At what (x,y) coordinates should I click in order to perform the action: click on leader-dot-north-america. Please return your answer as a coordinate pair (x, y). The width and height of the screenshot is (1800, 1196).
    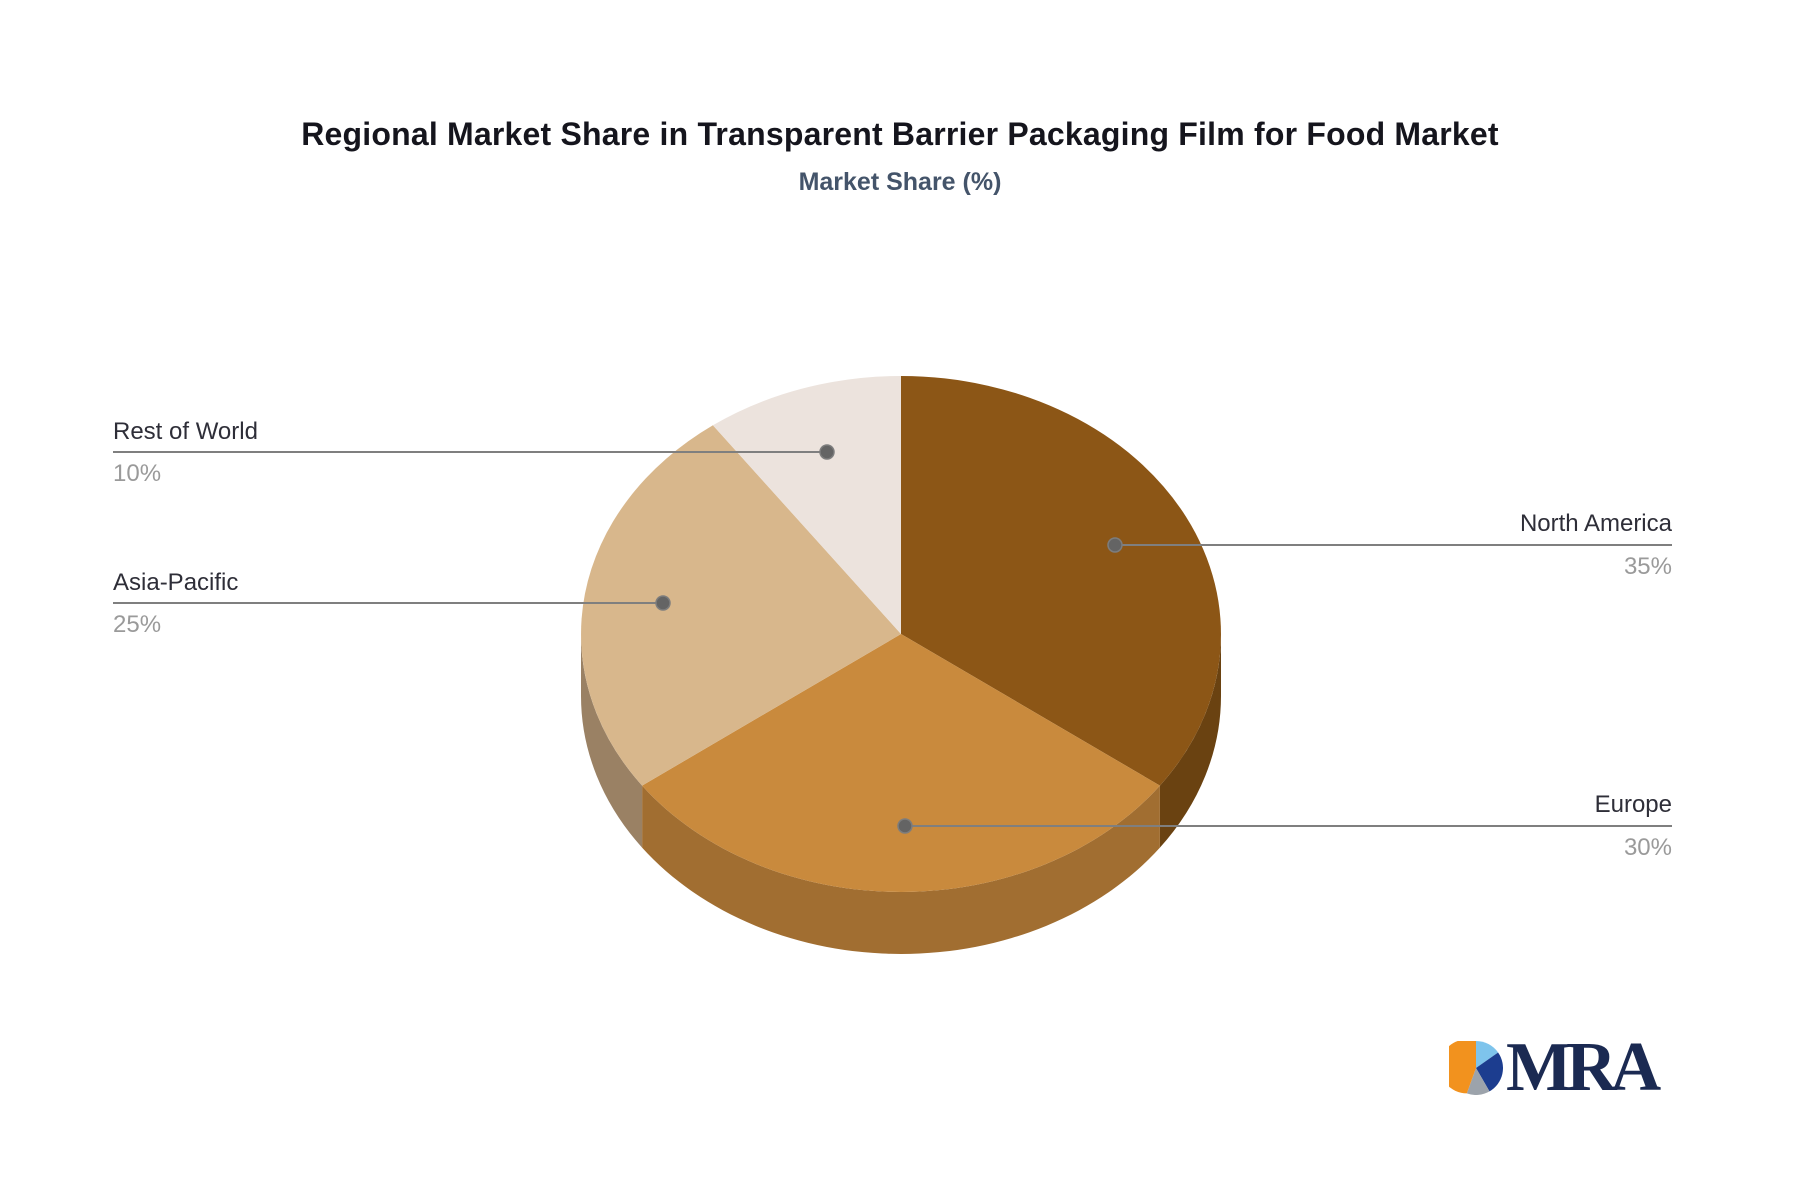
    Looking at the image, I should click on (1115, 545).